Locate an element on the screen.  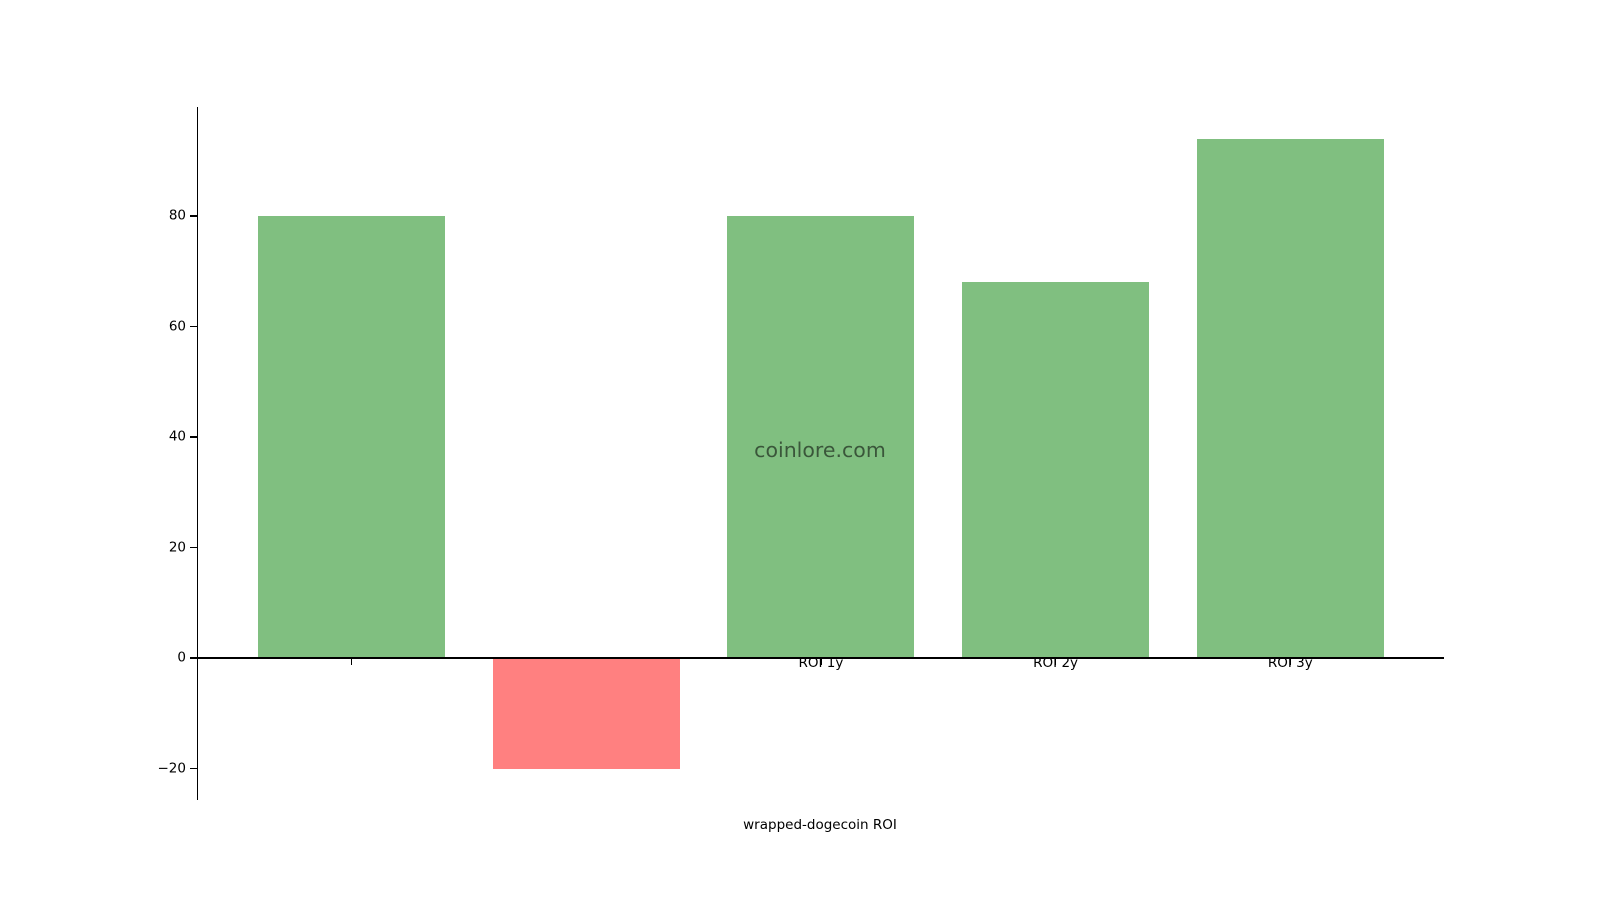
x-axis-zero-line is located at coordinates (820, 658).